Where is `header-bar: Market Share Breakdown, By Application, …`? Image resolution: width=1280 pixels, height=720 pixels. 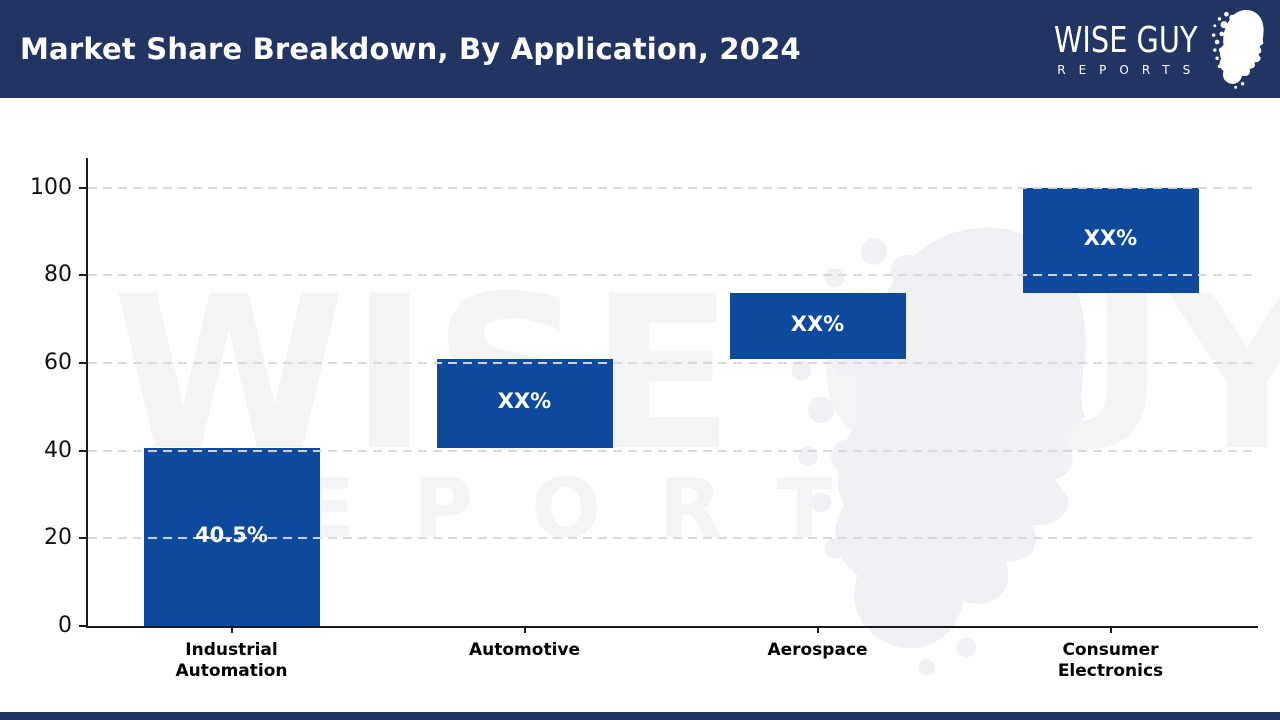
header-bar: Market Share Breakdown, By Application, … is located at coordinates (640, 49).